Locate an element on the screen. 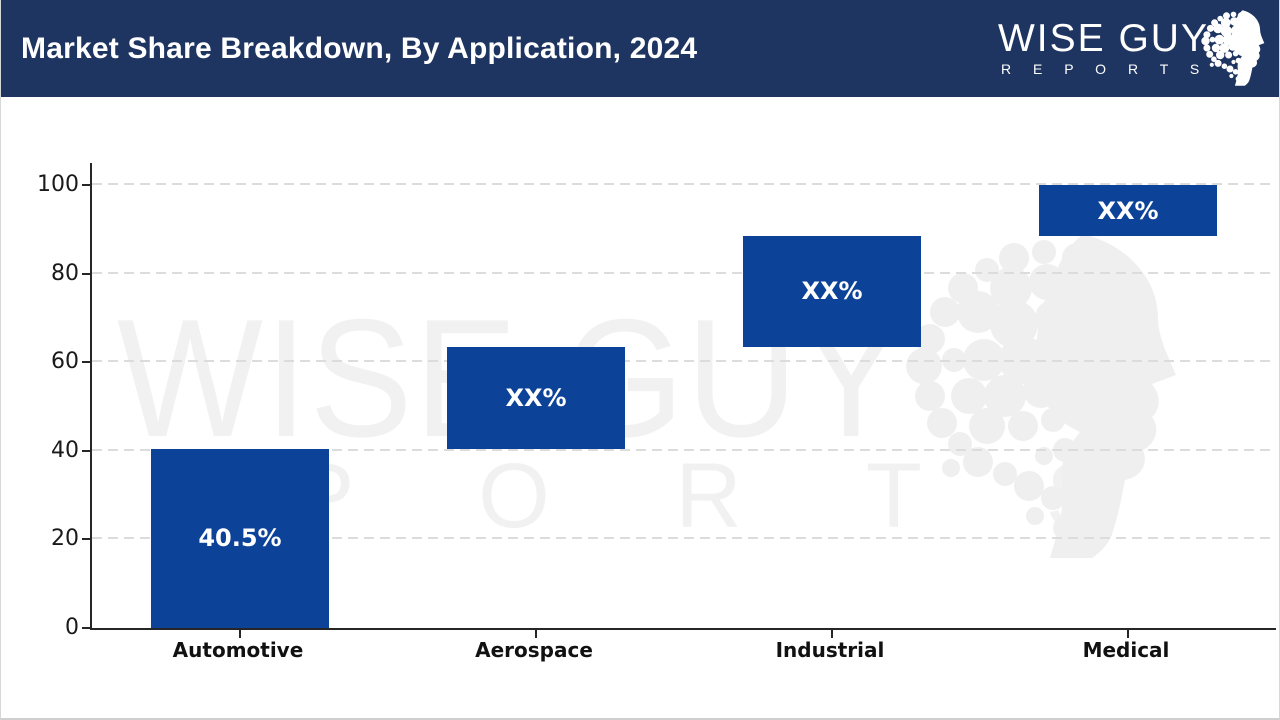  y-axis-tick-label: 60 is located at coordinates (65, 362).